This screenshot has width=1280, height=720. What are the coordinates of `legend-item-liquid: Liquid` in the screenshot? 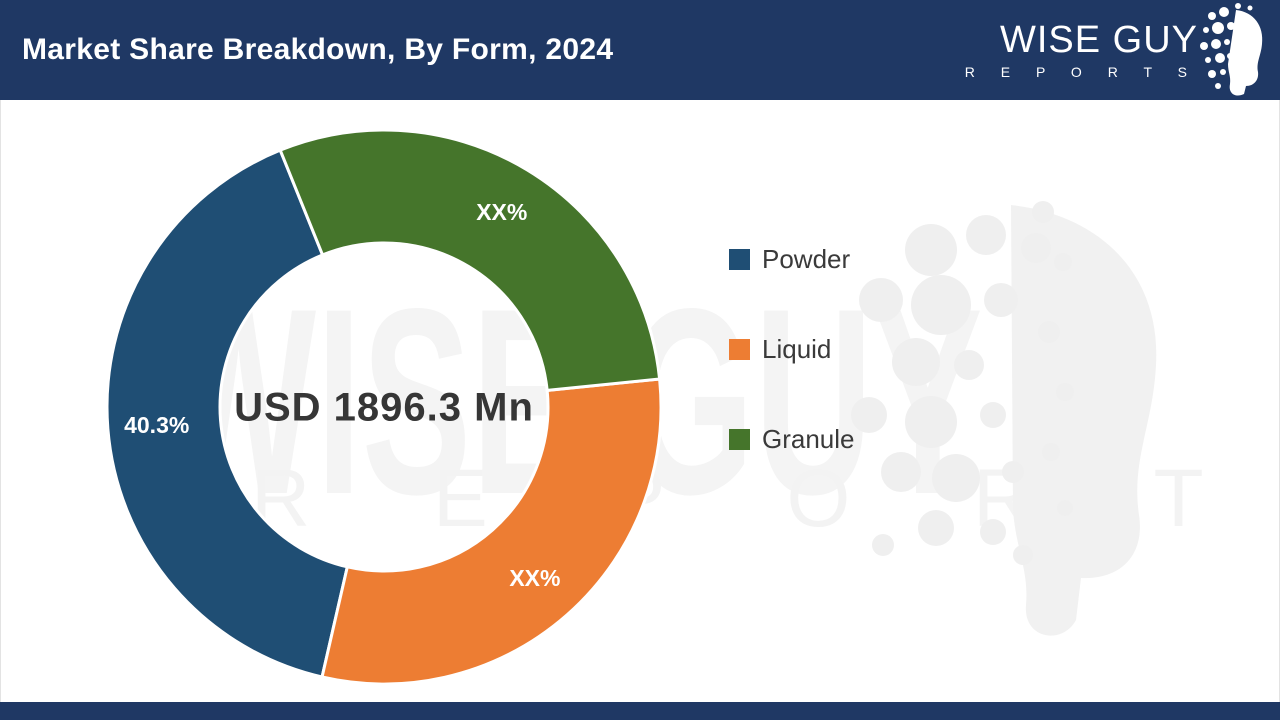 It's located at (792, 348).